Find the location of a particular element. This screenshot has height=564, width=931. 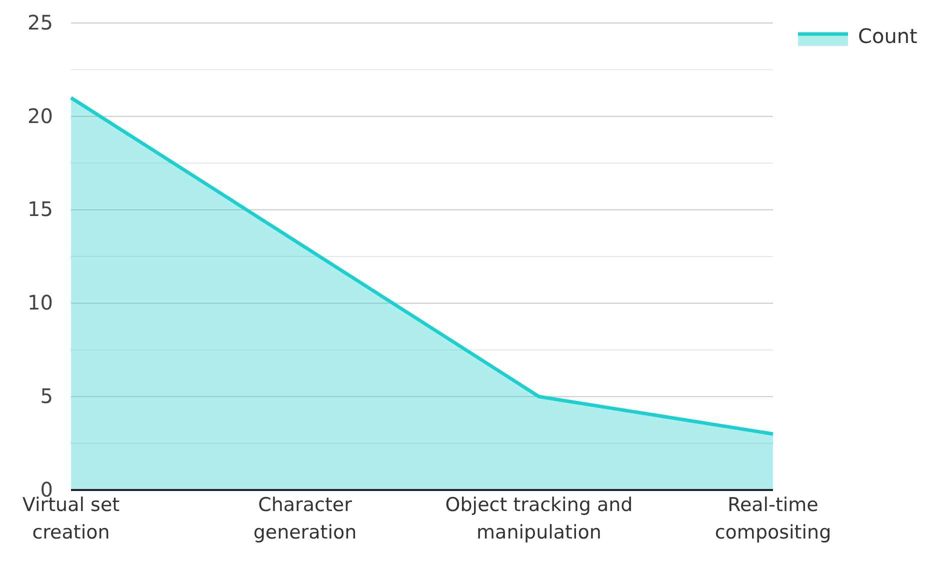

y-tick-label: 25 is located at coordinates (40, 22).